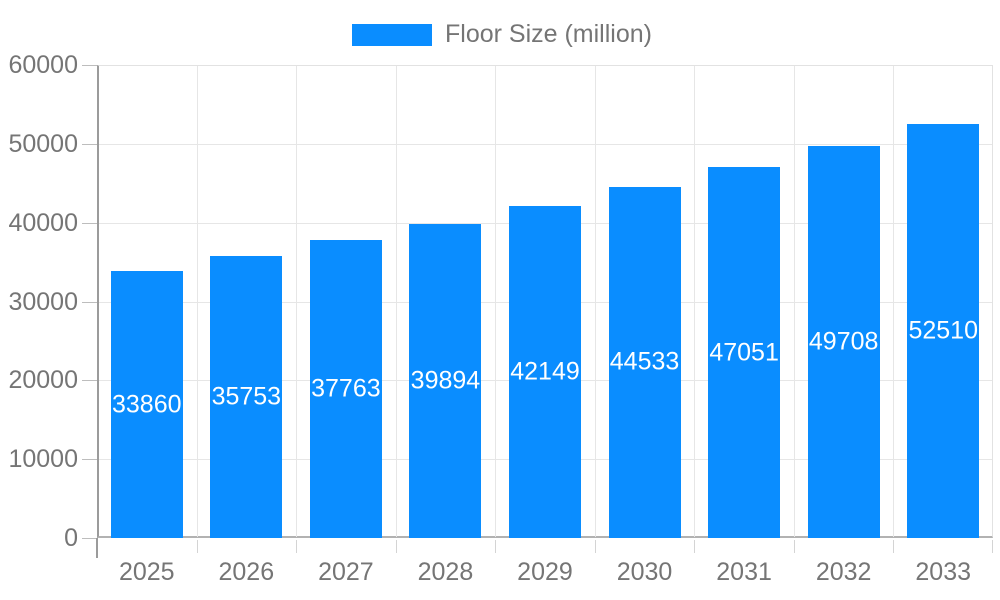  Describe the element at coordinates (545, 572) in the screenshot. I see `x-axis-tick-label: 2029` at that location.